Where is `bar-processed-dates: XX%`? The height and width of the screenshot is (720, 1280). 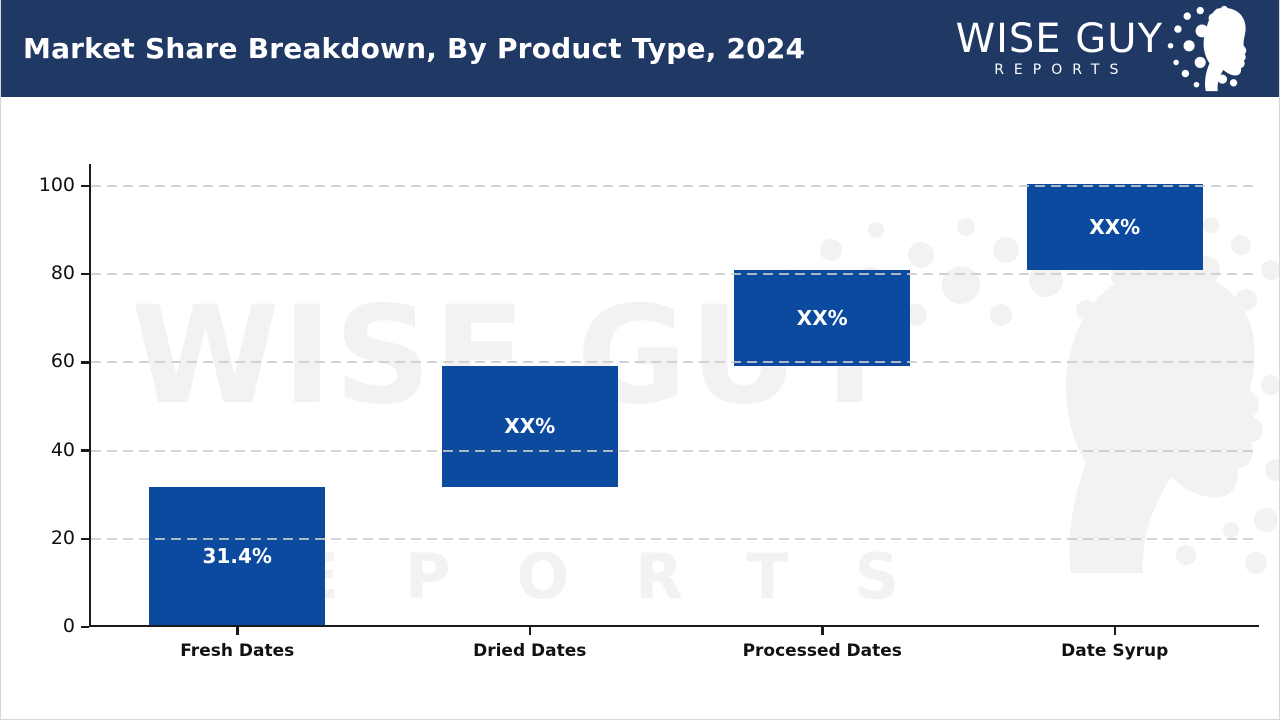
bar-processed-dates: XX% is located at coordinates (822, 318).